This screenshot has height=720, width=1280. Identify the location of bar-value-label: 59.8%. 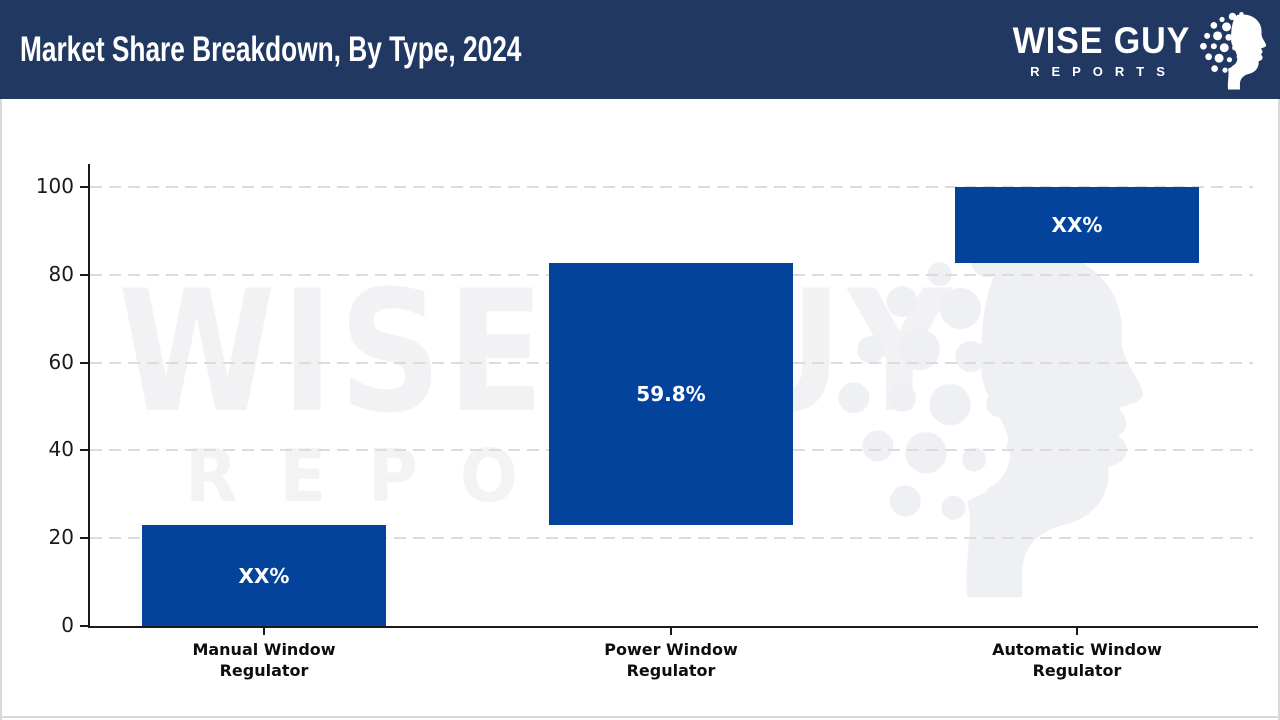
(671, 393).